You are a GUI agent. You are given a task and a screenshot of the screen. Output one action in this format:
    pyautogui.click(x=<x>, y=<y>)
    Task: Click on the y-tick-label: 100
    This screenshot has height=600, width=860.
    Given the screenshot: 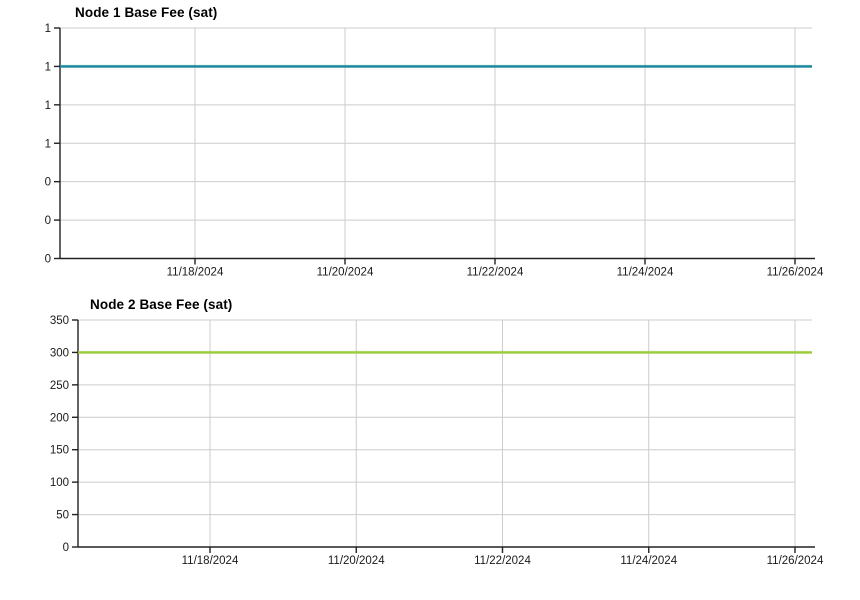 What is the action you would take?
    pyautogui.click(x=59, y=483)
    